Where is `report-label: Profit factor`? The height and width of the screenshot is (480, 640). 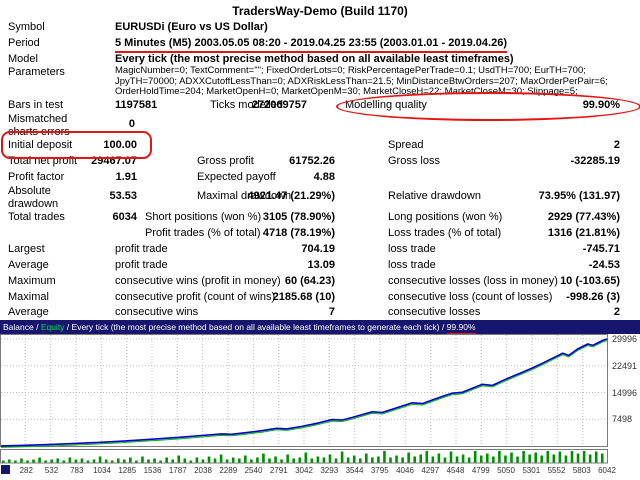 report-label: Profit factor is located at coordinates (36, 177).